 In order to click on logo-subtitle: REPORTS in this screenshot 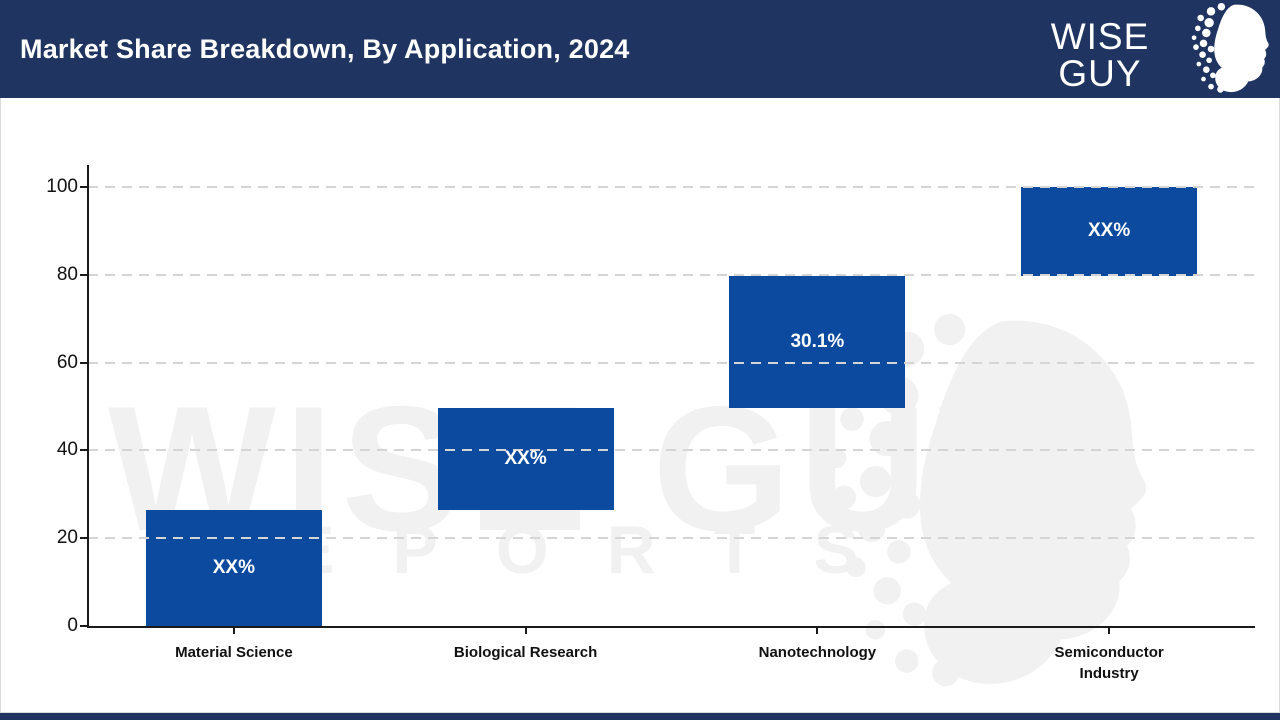, I will do `click(1103, 103)`.